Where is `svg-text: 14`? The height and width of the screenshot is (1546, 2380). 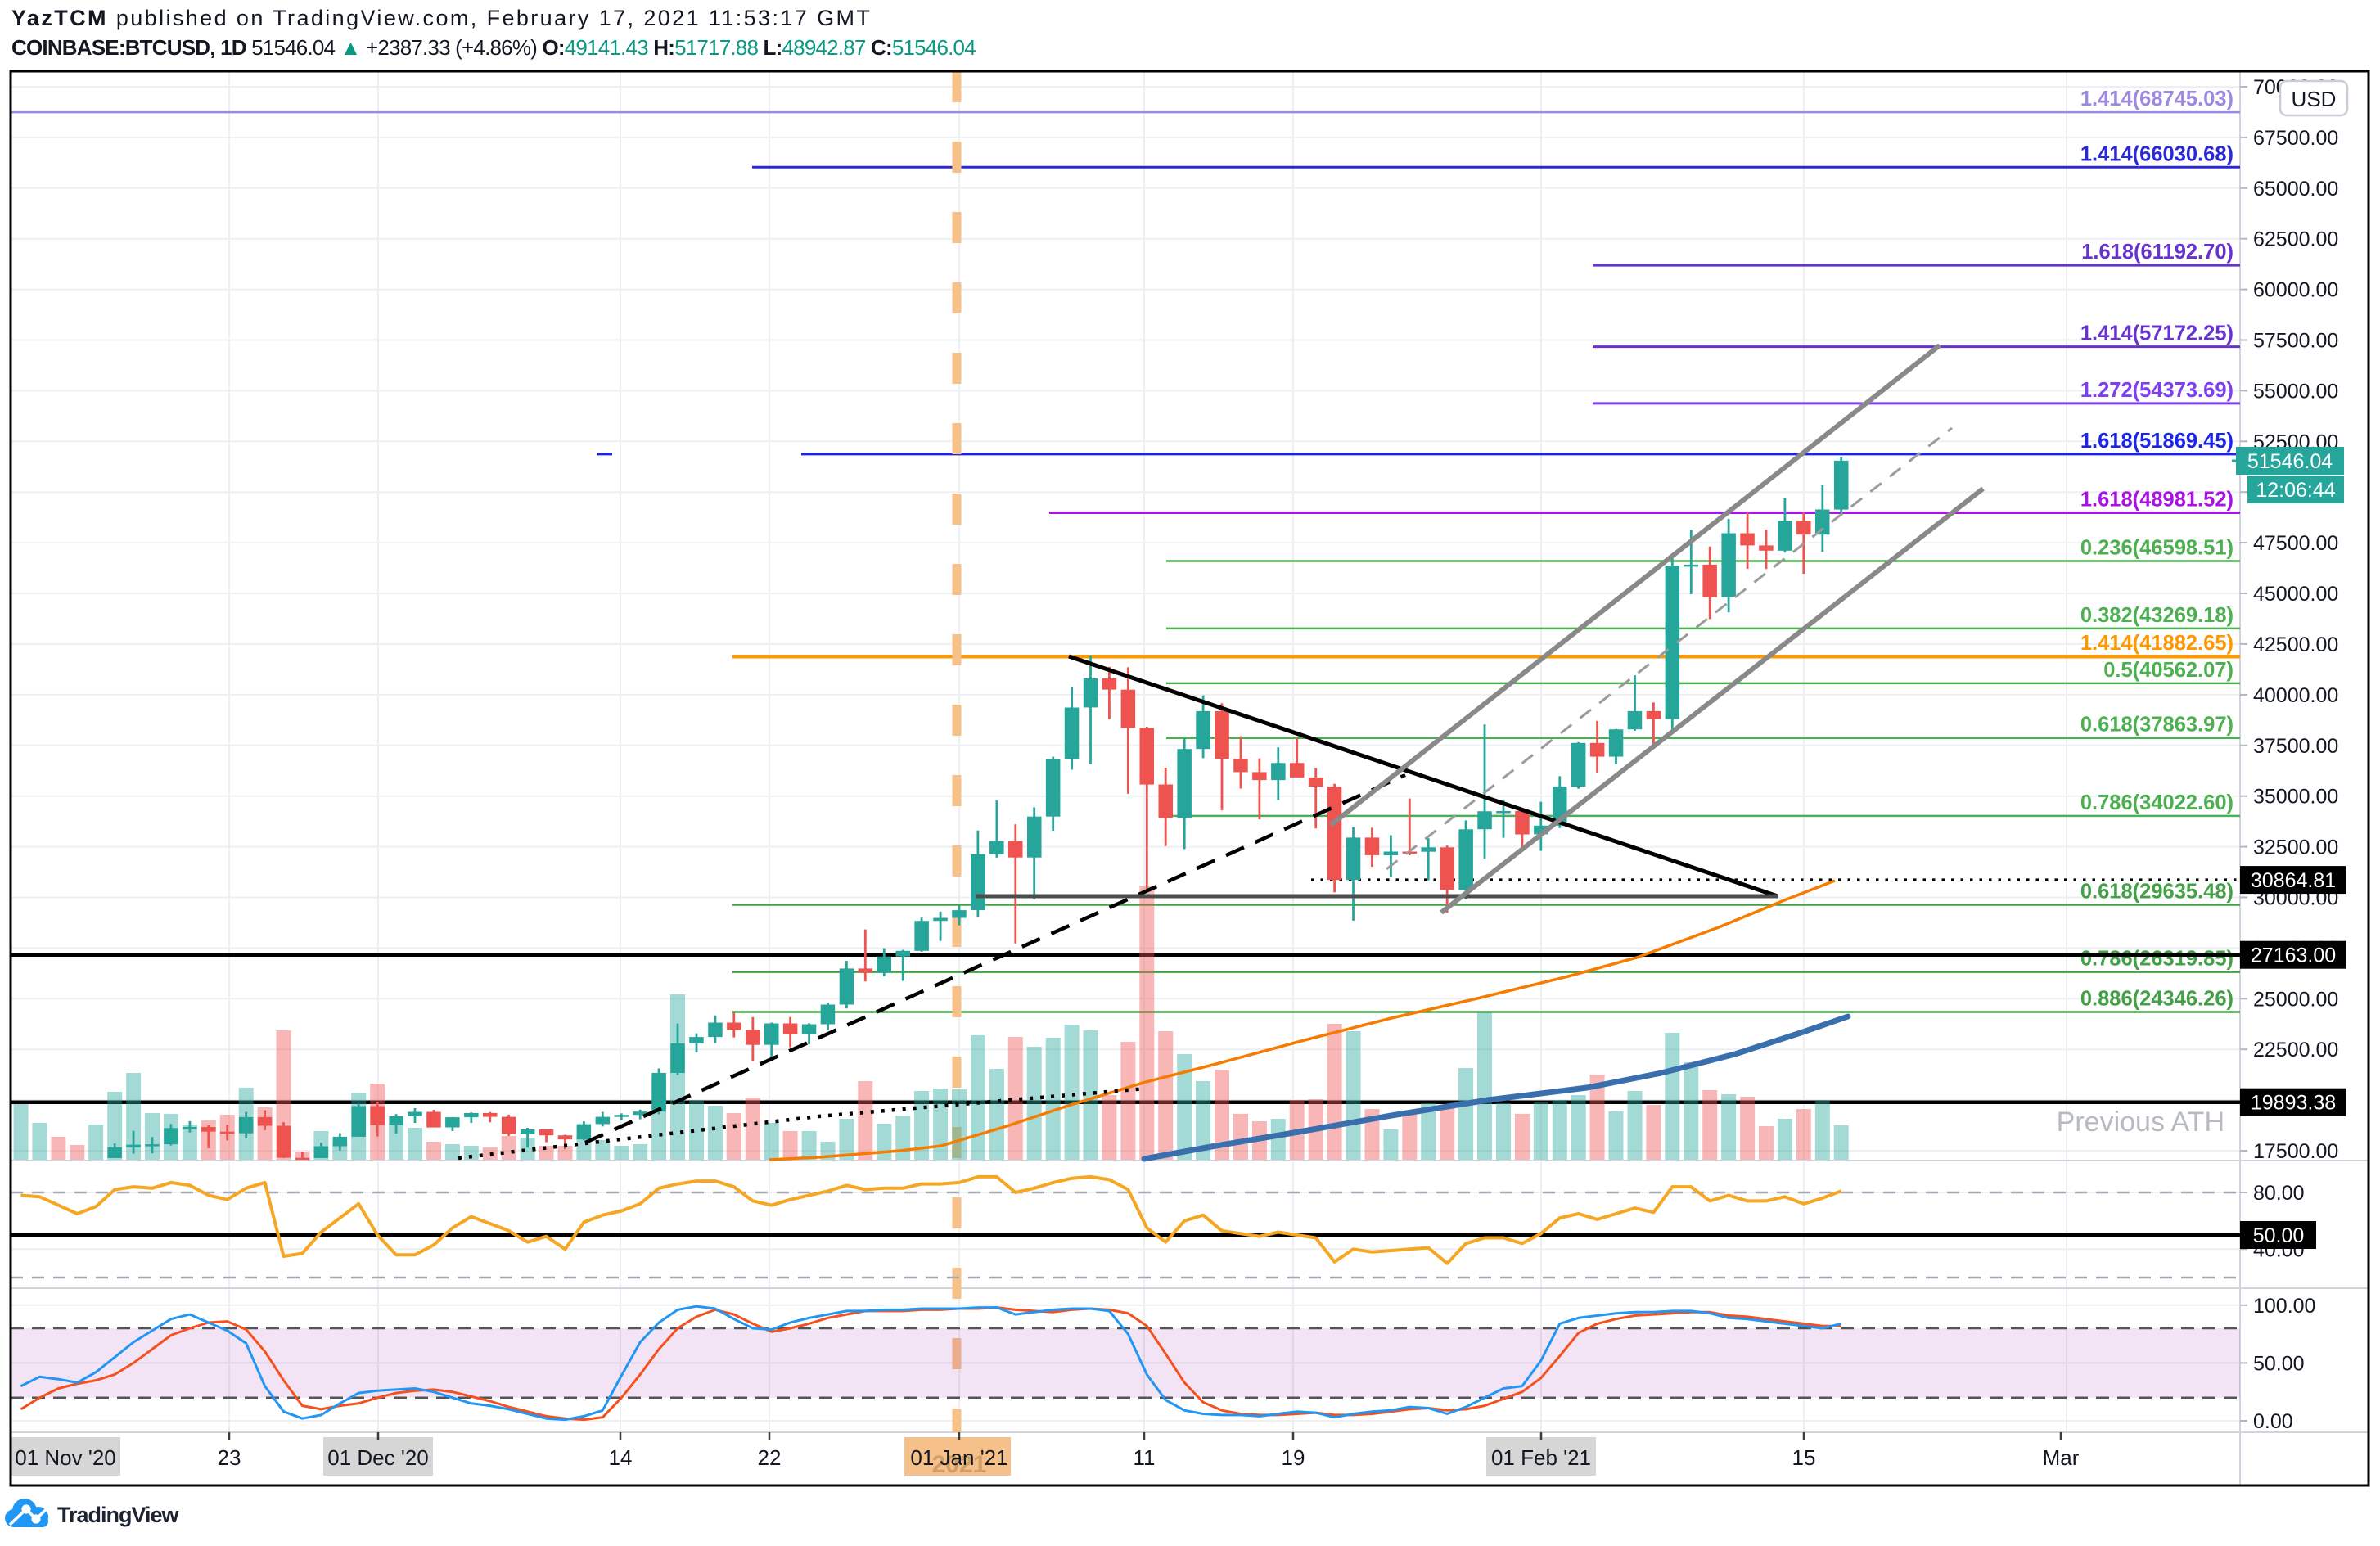
svg-text: 14 is located at coordinates (621, 1457).